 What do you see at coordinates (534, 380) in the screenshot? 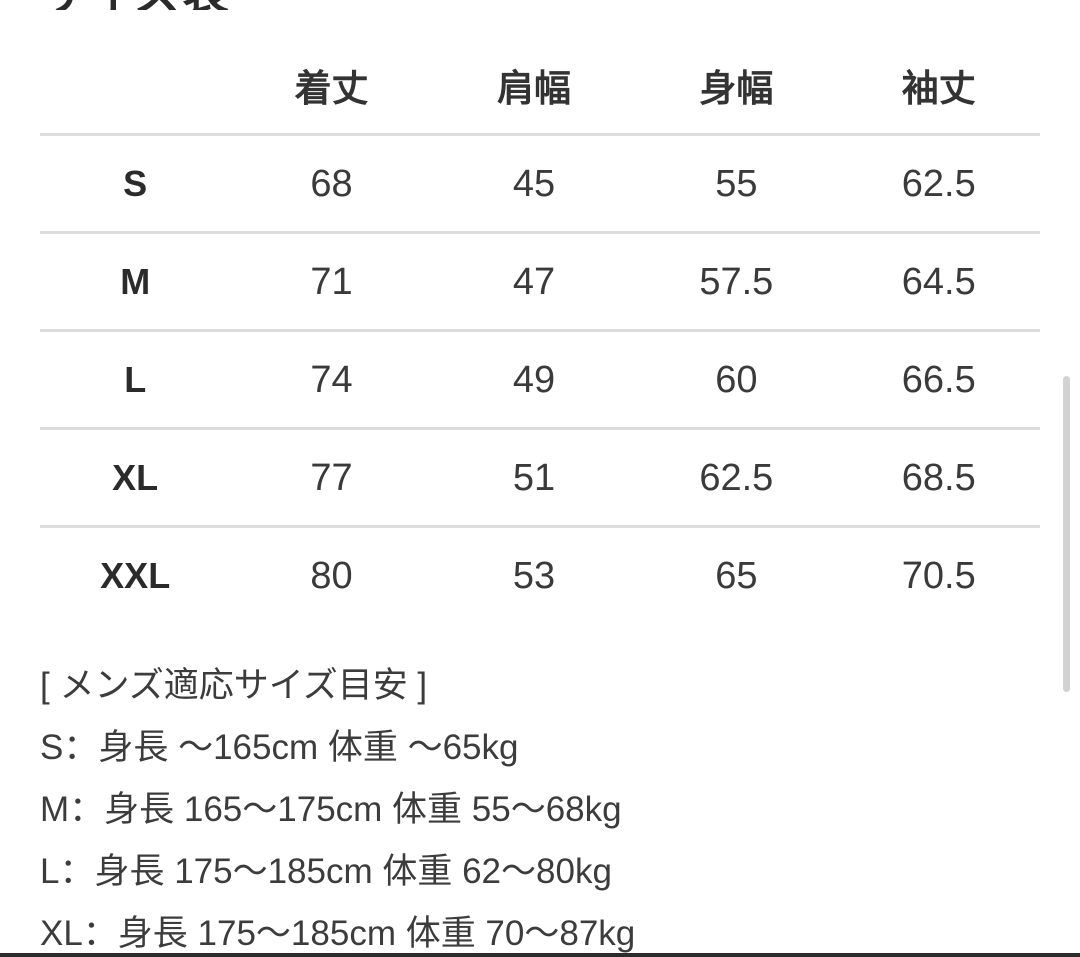
I see `cell-shoulder-width: 49` at bounding box center [534, 380].